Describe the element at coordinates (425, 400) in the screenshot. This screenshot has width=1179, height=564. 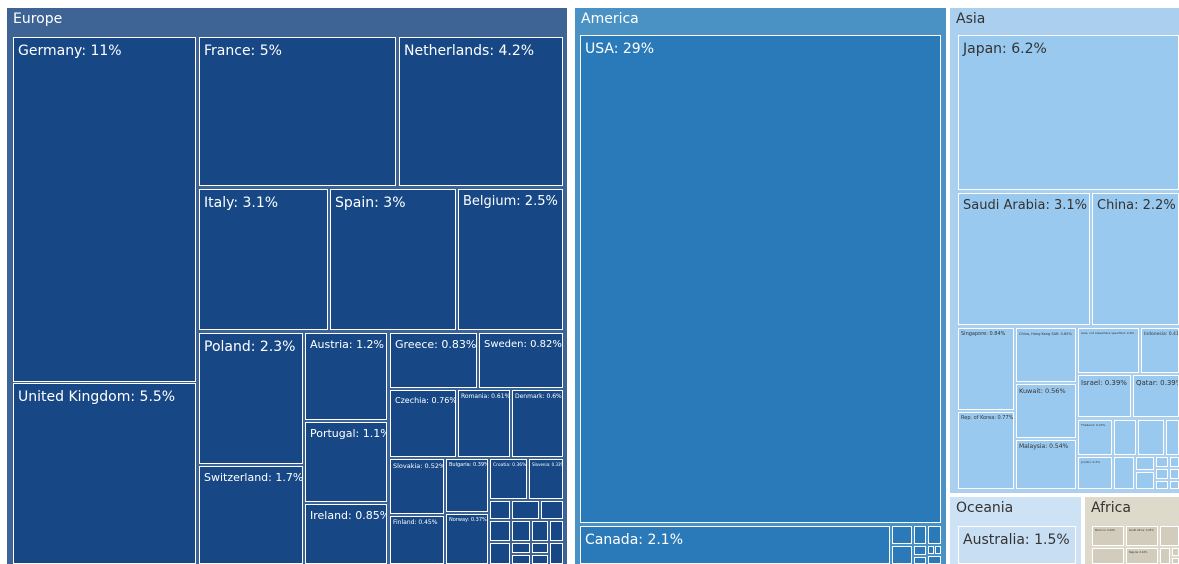
I see `cell-label-czechia: Czechia: 0.76%` at that location.